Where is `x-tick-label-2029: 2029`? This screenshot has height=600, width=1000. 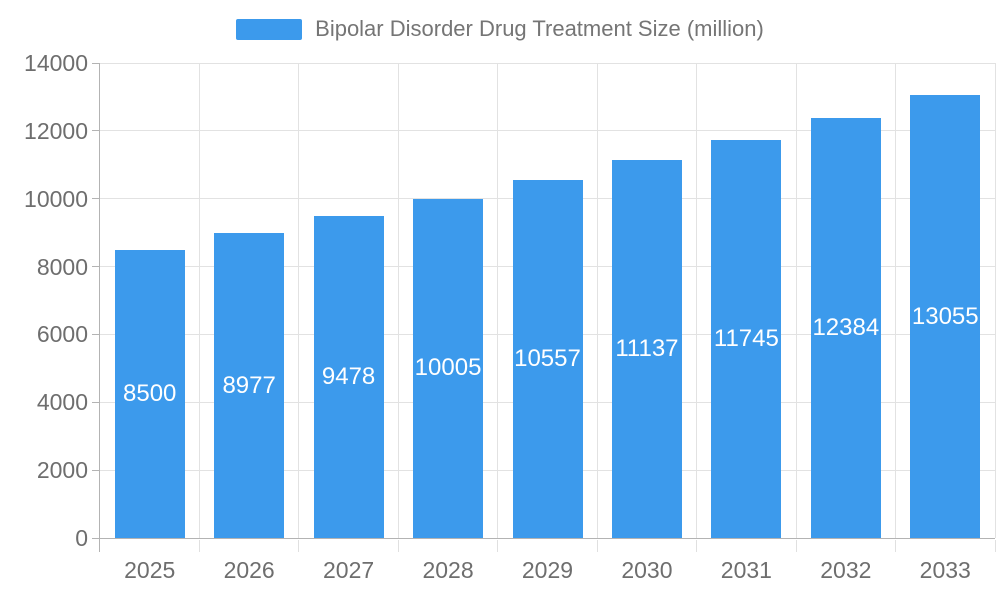
x-tick-label-2029: 2029 is located at coordinates (547, 570).